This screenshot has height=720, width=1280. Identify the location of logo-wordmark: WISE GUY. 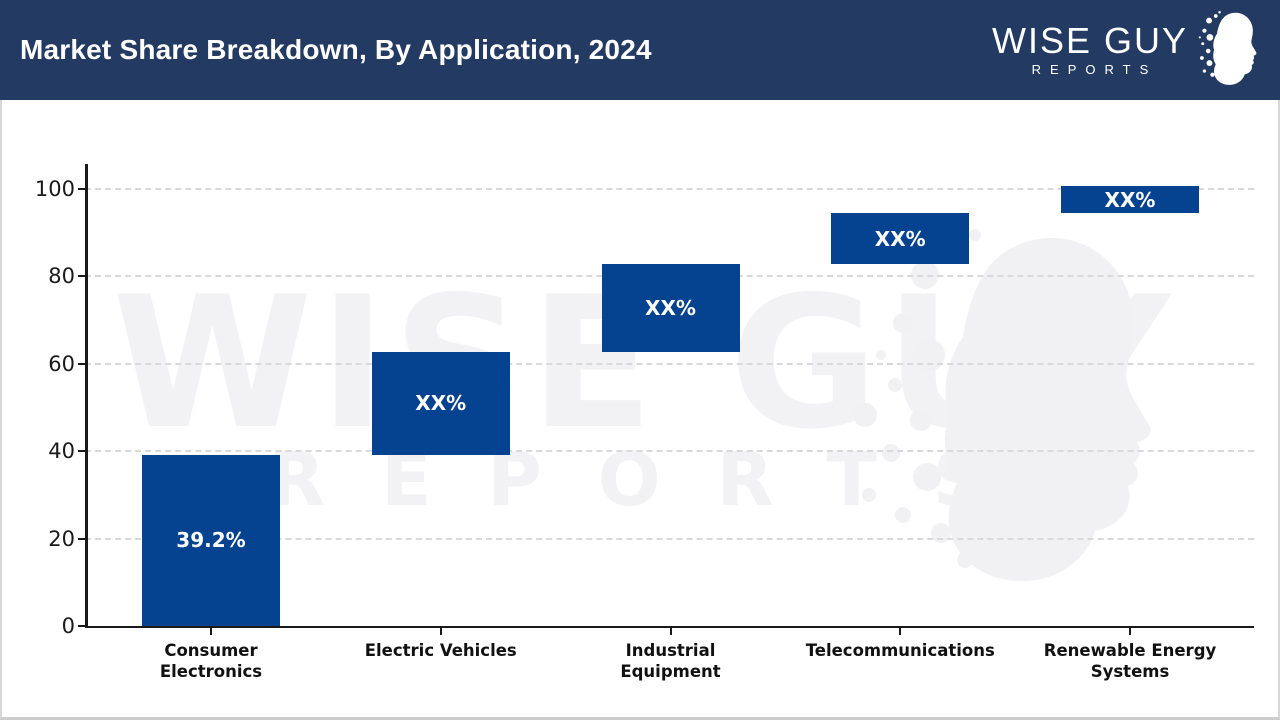
(1089, 40).